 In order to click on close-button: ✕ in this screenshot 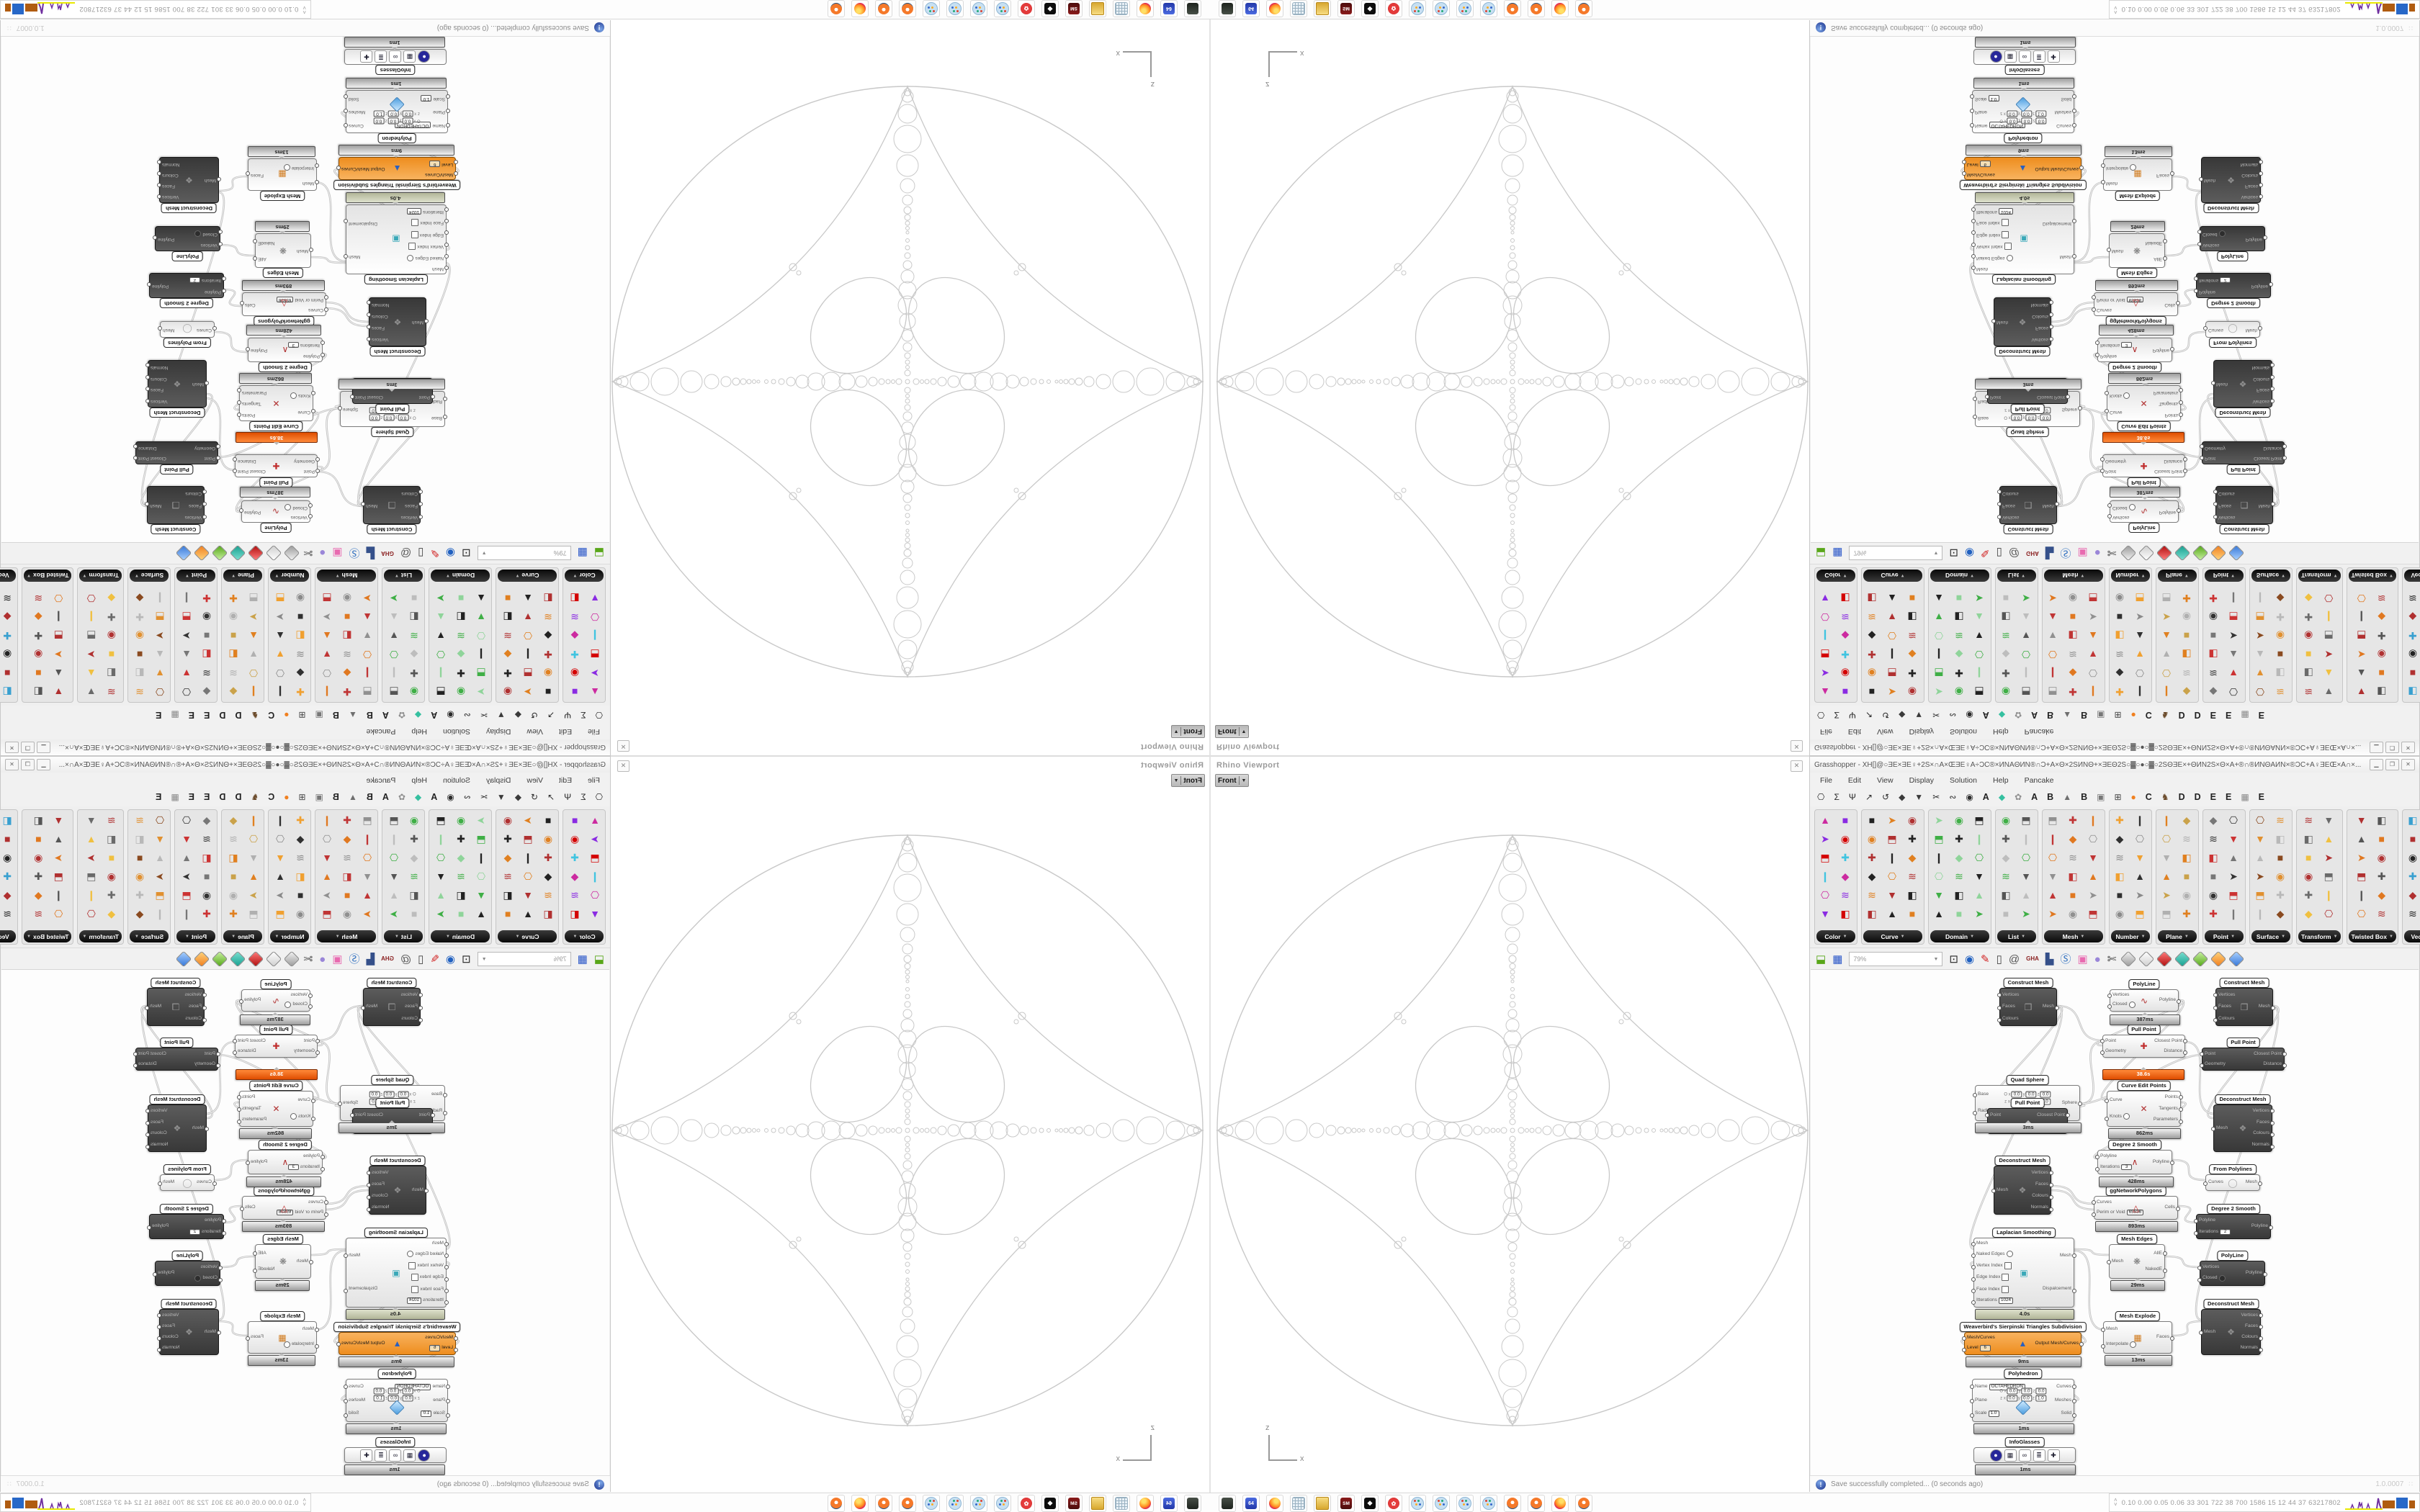, I will do `click(2408, 747)`.